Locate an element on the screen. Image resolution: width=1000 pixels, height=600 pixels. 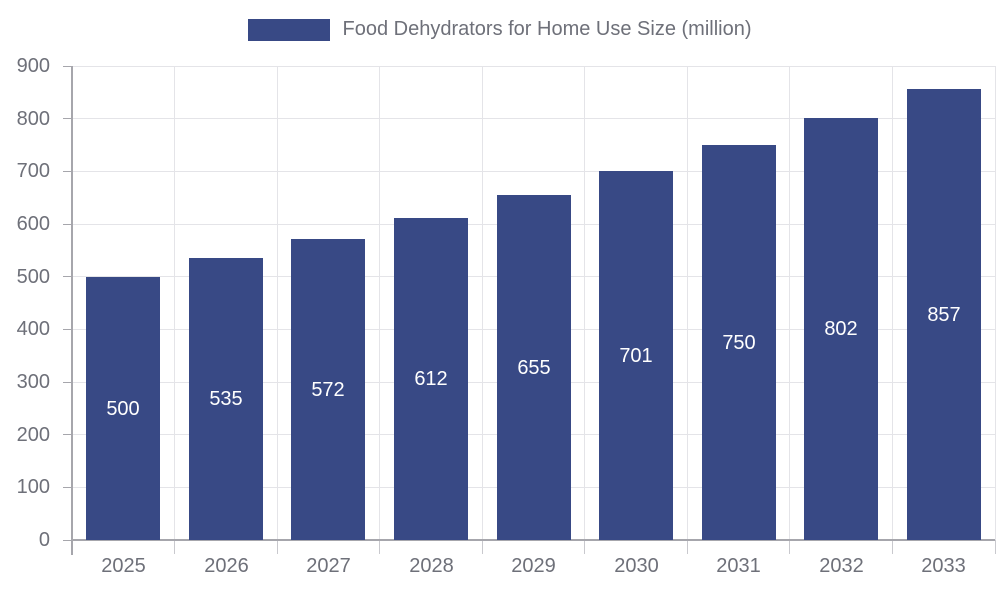
y-axis-line is located at coordinates (72, 310).